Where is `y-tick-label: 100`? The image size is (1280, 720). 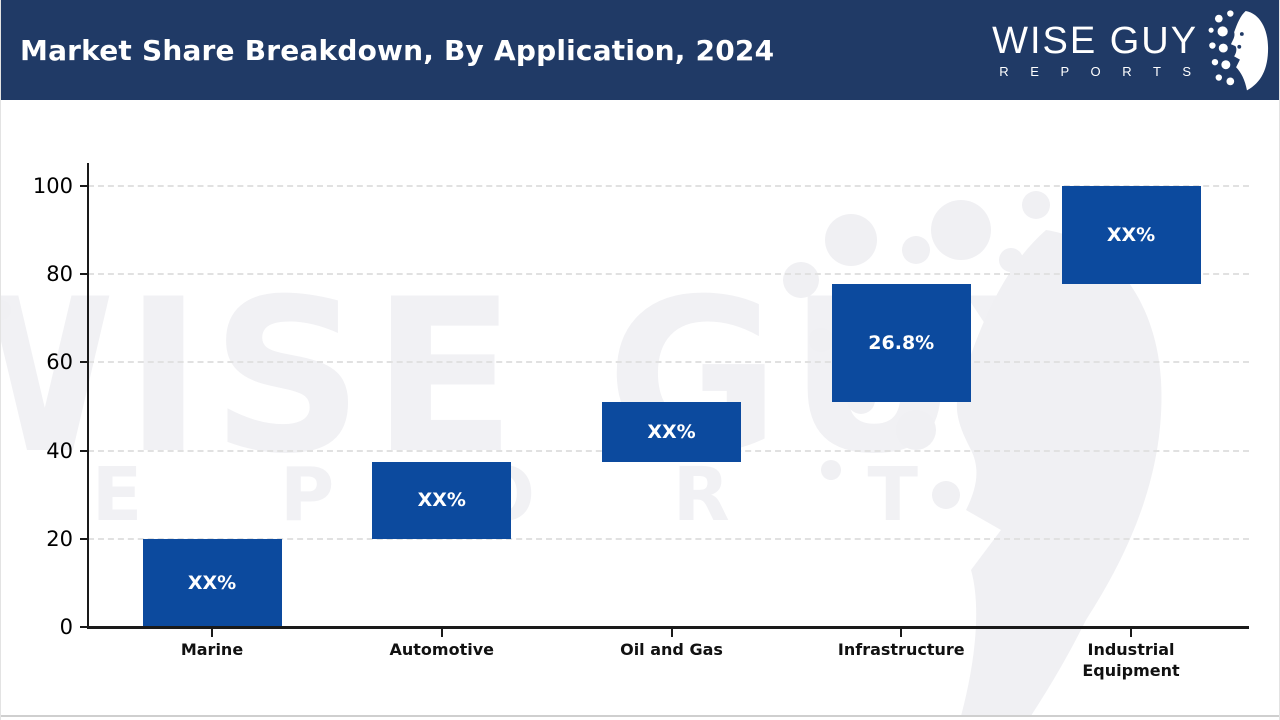 y-tick-label: 100 is located at coordinates (52, 186).